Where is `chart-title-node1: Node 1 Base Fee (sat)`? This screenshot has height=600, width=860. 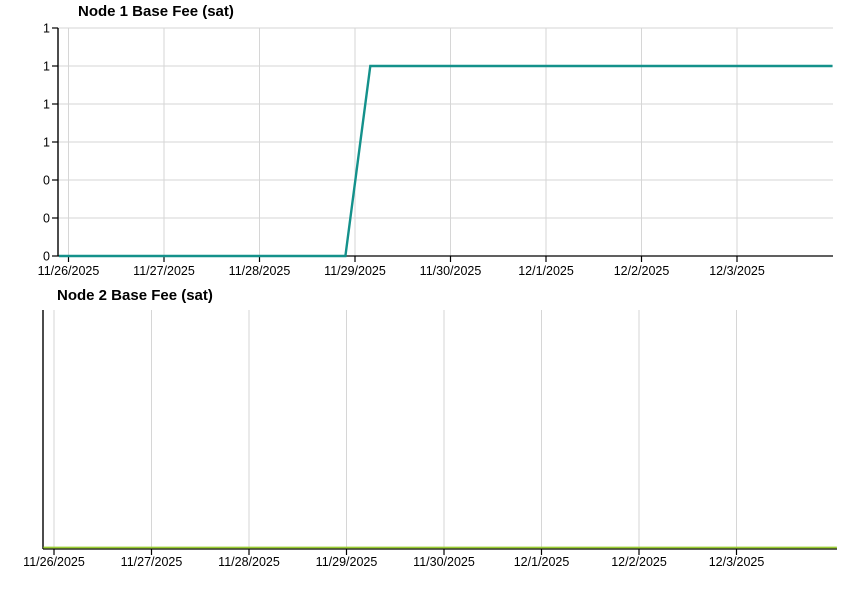
chart-title-node1: Node 1 Base Fee (sat) is located at coordinates (156, 11).